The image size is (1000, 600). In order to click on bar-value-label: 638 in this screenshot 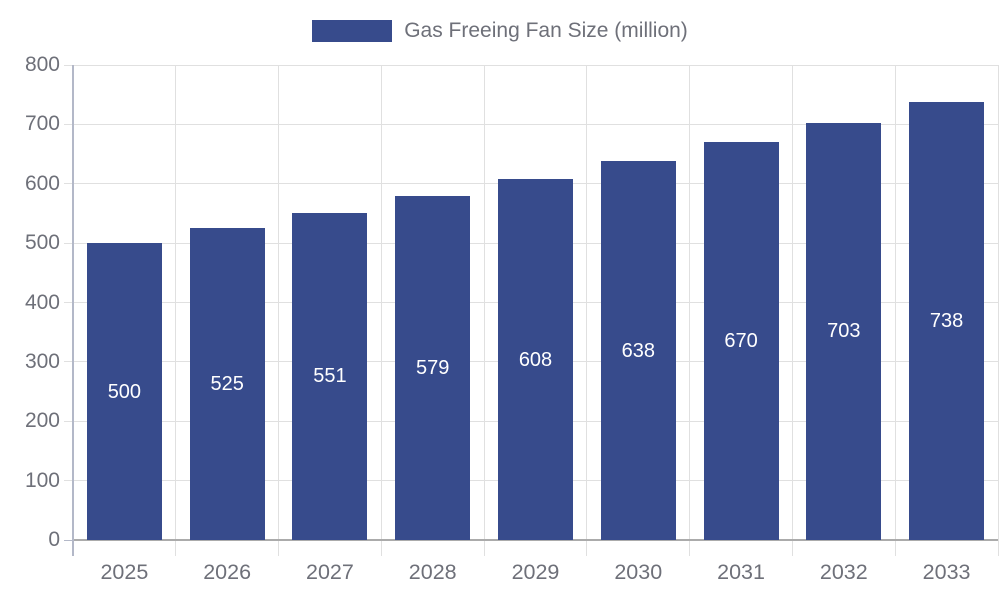, I will do `click(638, 350)`.